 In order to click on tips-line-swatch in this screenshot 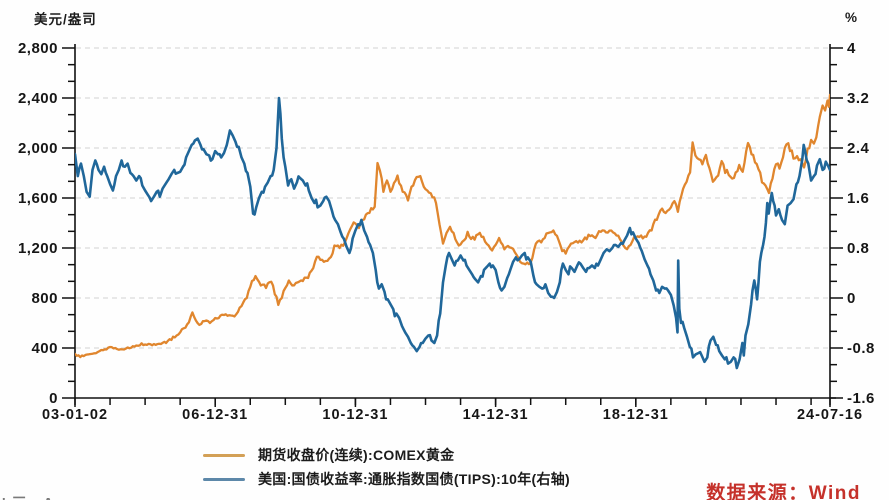, I will do `click(224, 479)`.